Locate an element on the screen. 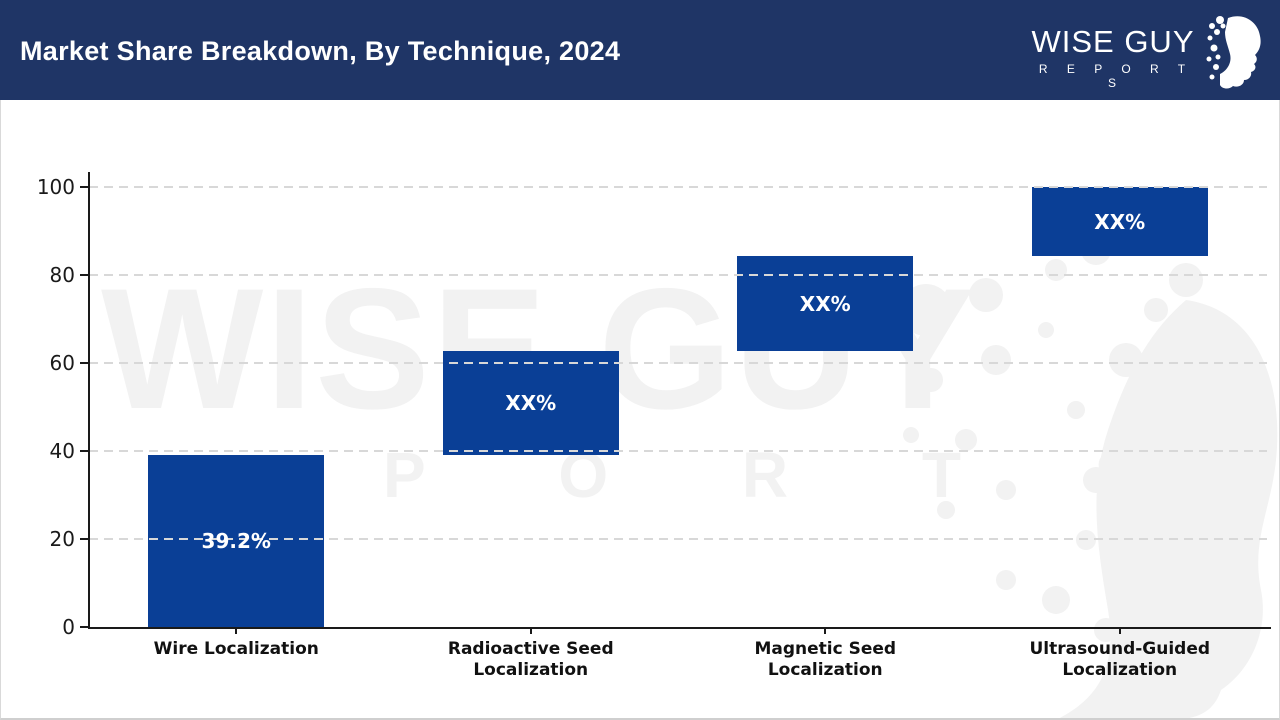  bar-value-label: 39.2% is located at coordinates (236, 540).